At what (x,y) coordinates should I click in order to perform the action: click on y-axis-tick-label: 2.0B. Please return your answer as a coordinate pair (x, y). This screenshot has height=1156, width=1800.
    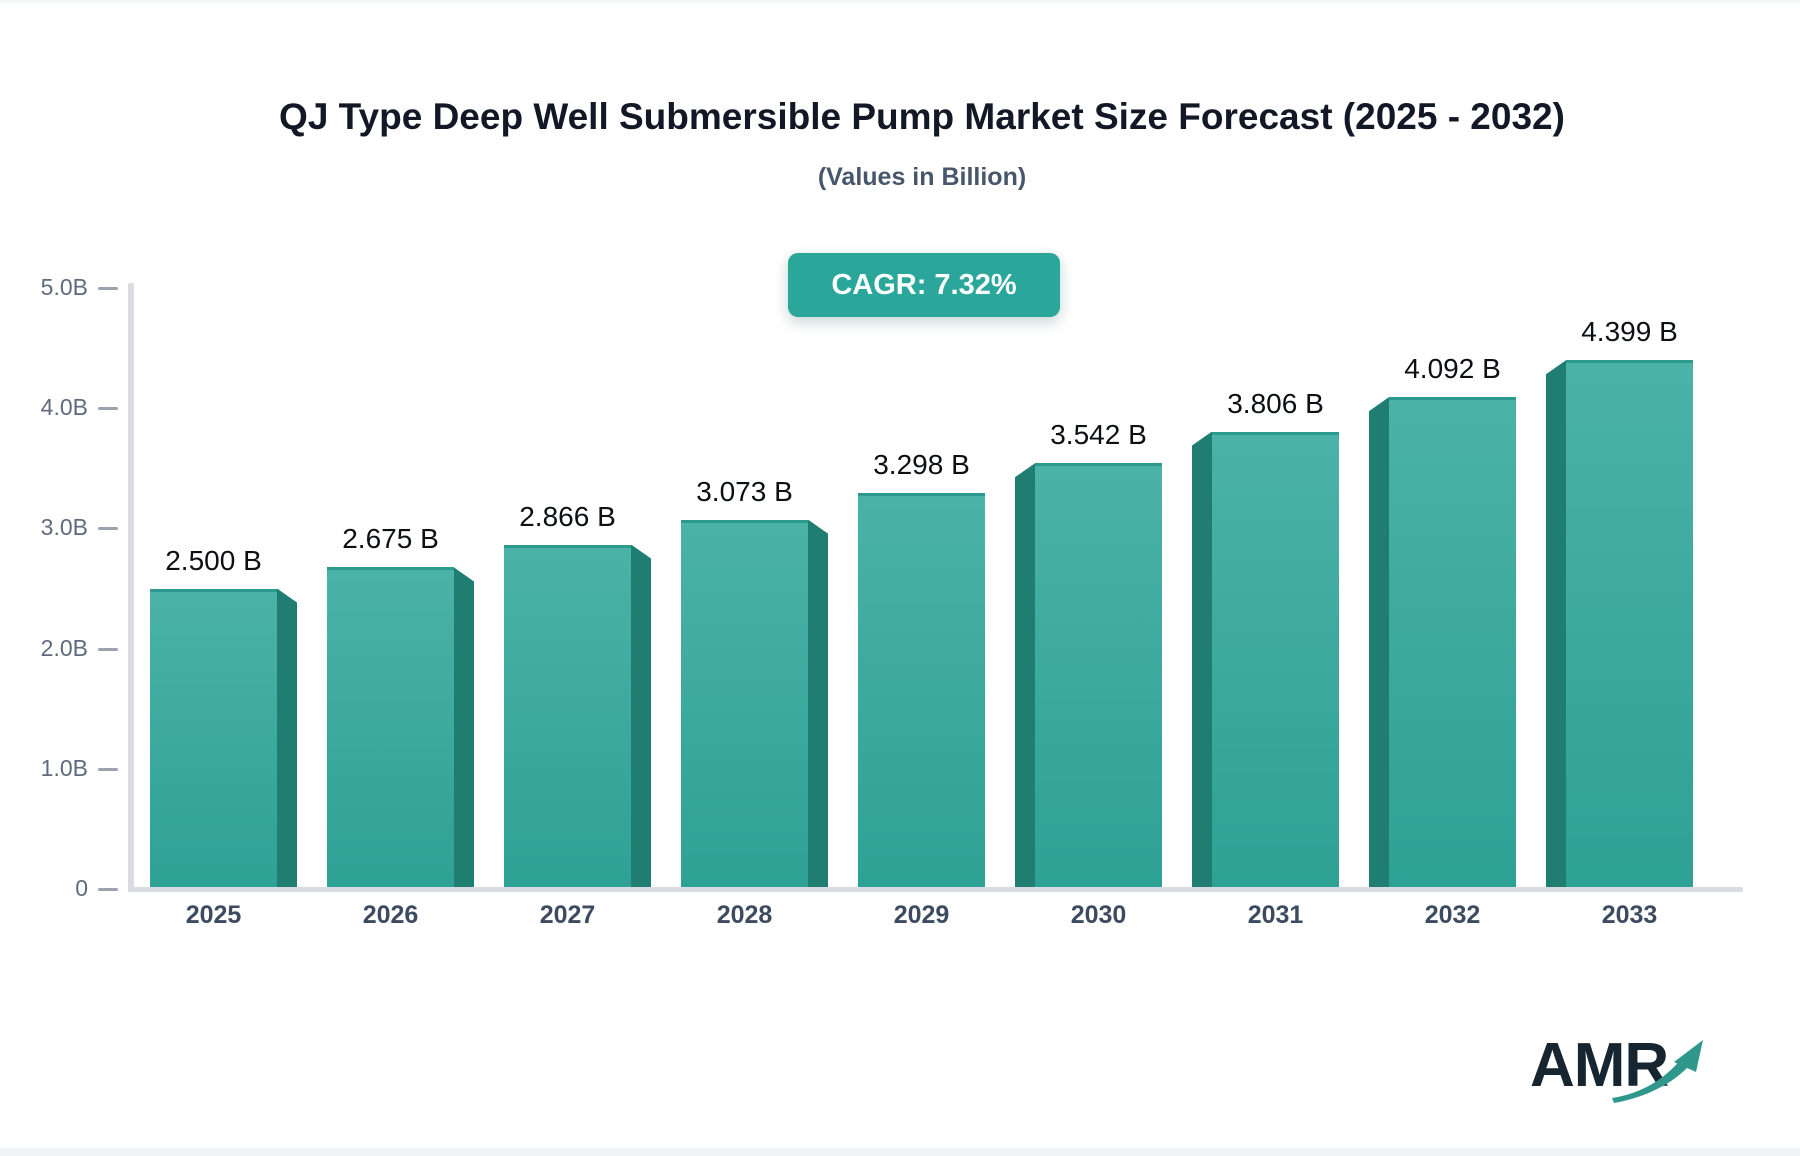
    Looking at the image, I should click on (64, 647).